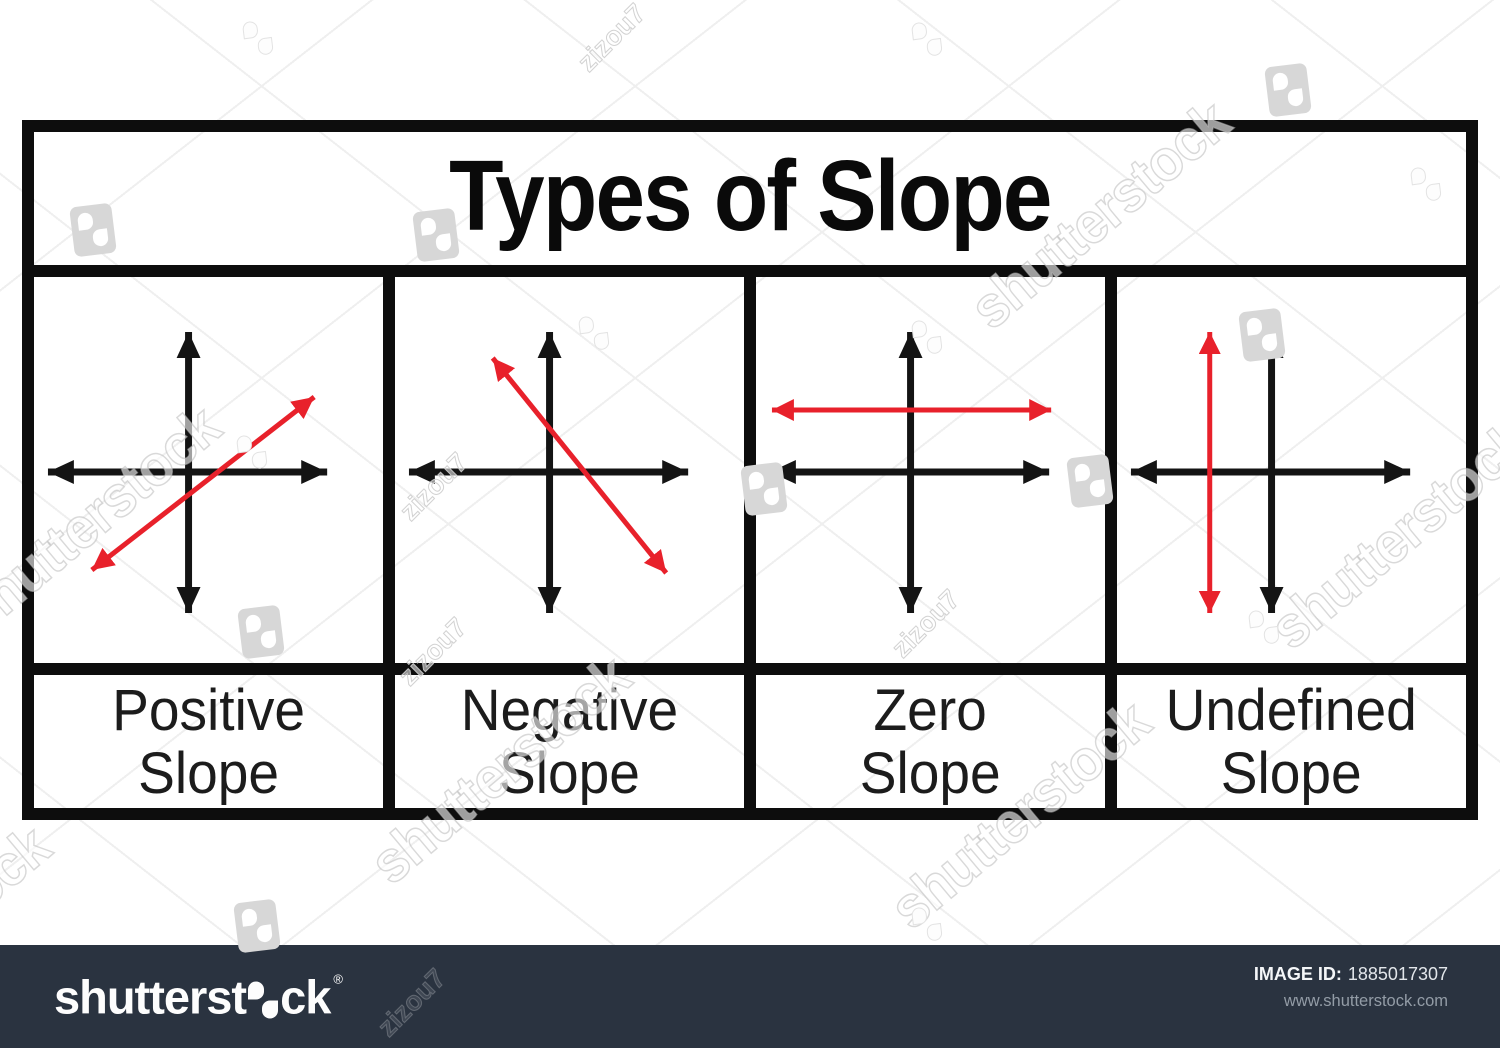  I want to click on page-title: Types of Slope, so click(750, 195).